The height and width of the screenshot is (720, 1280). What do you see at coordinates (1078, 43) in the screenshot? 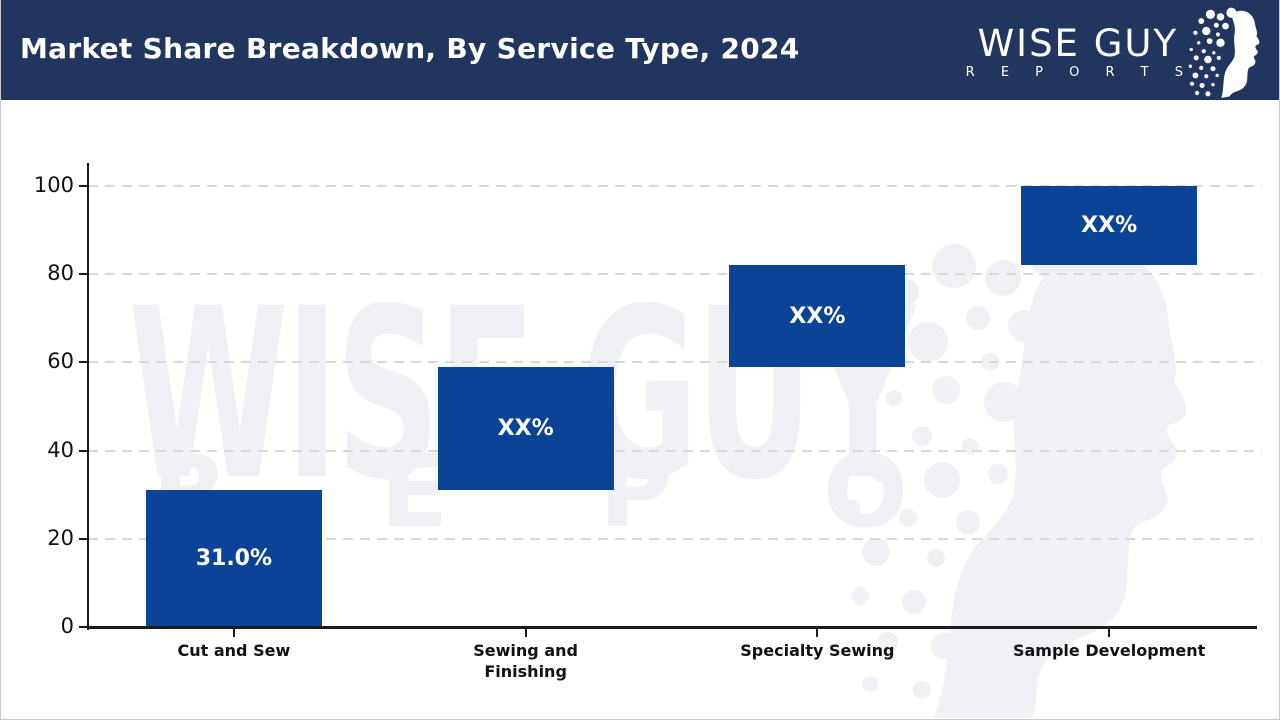
I see `logo-wordmark: WISE GUY` at bounding box center [1078, 43].